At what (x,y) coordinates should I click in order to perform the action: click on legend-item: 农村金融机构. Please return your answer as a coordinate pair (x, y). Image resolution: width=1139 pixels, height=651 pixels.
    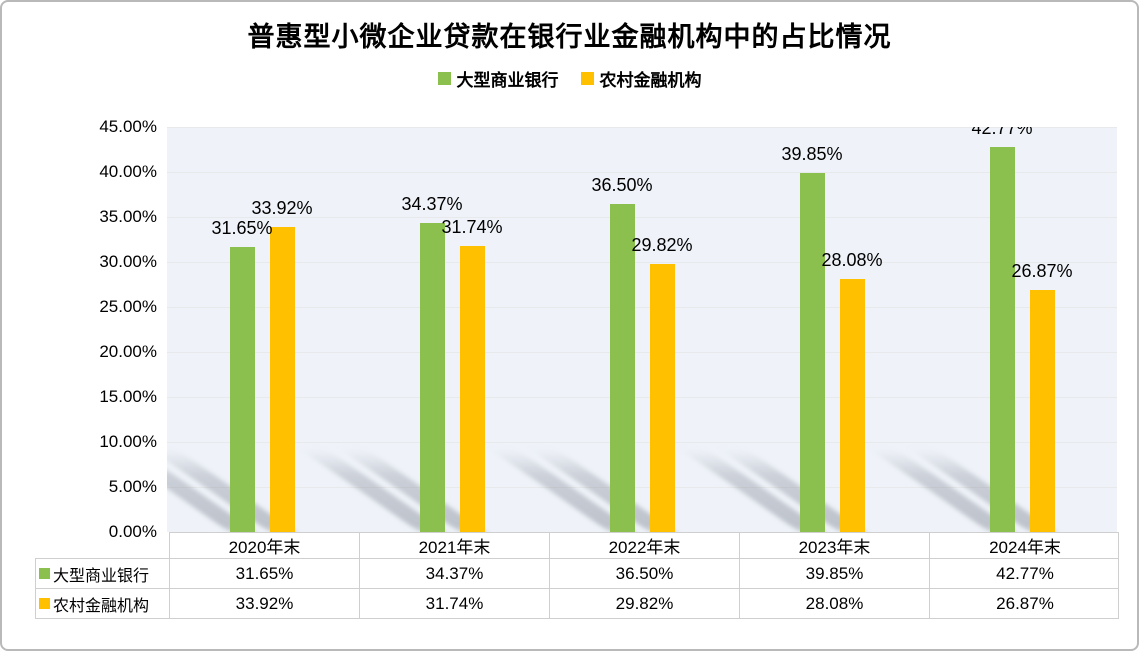
    Looking at the image, I should click on (641, 78).